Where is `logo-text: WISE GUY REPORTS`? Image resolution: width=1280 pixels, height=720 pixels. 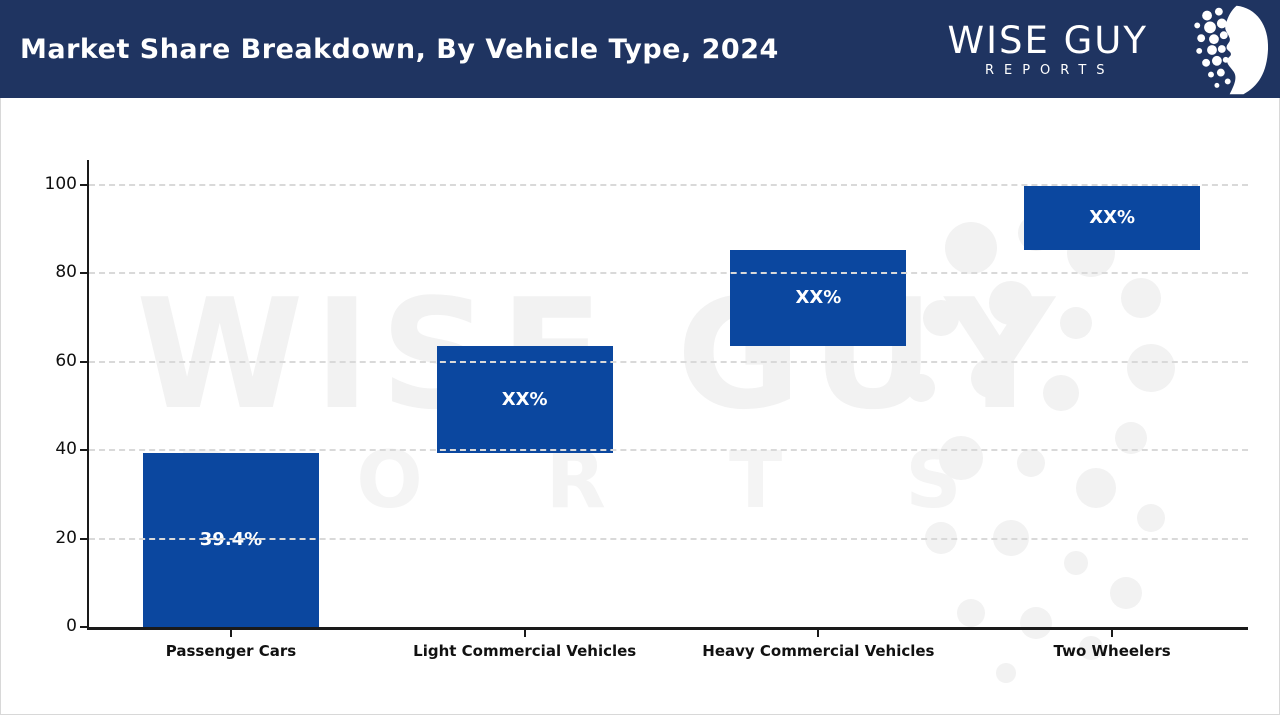
logo-text: WISE GUY REPORTS is located at coordinates (1047, 48).